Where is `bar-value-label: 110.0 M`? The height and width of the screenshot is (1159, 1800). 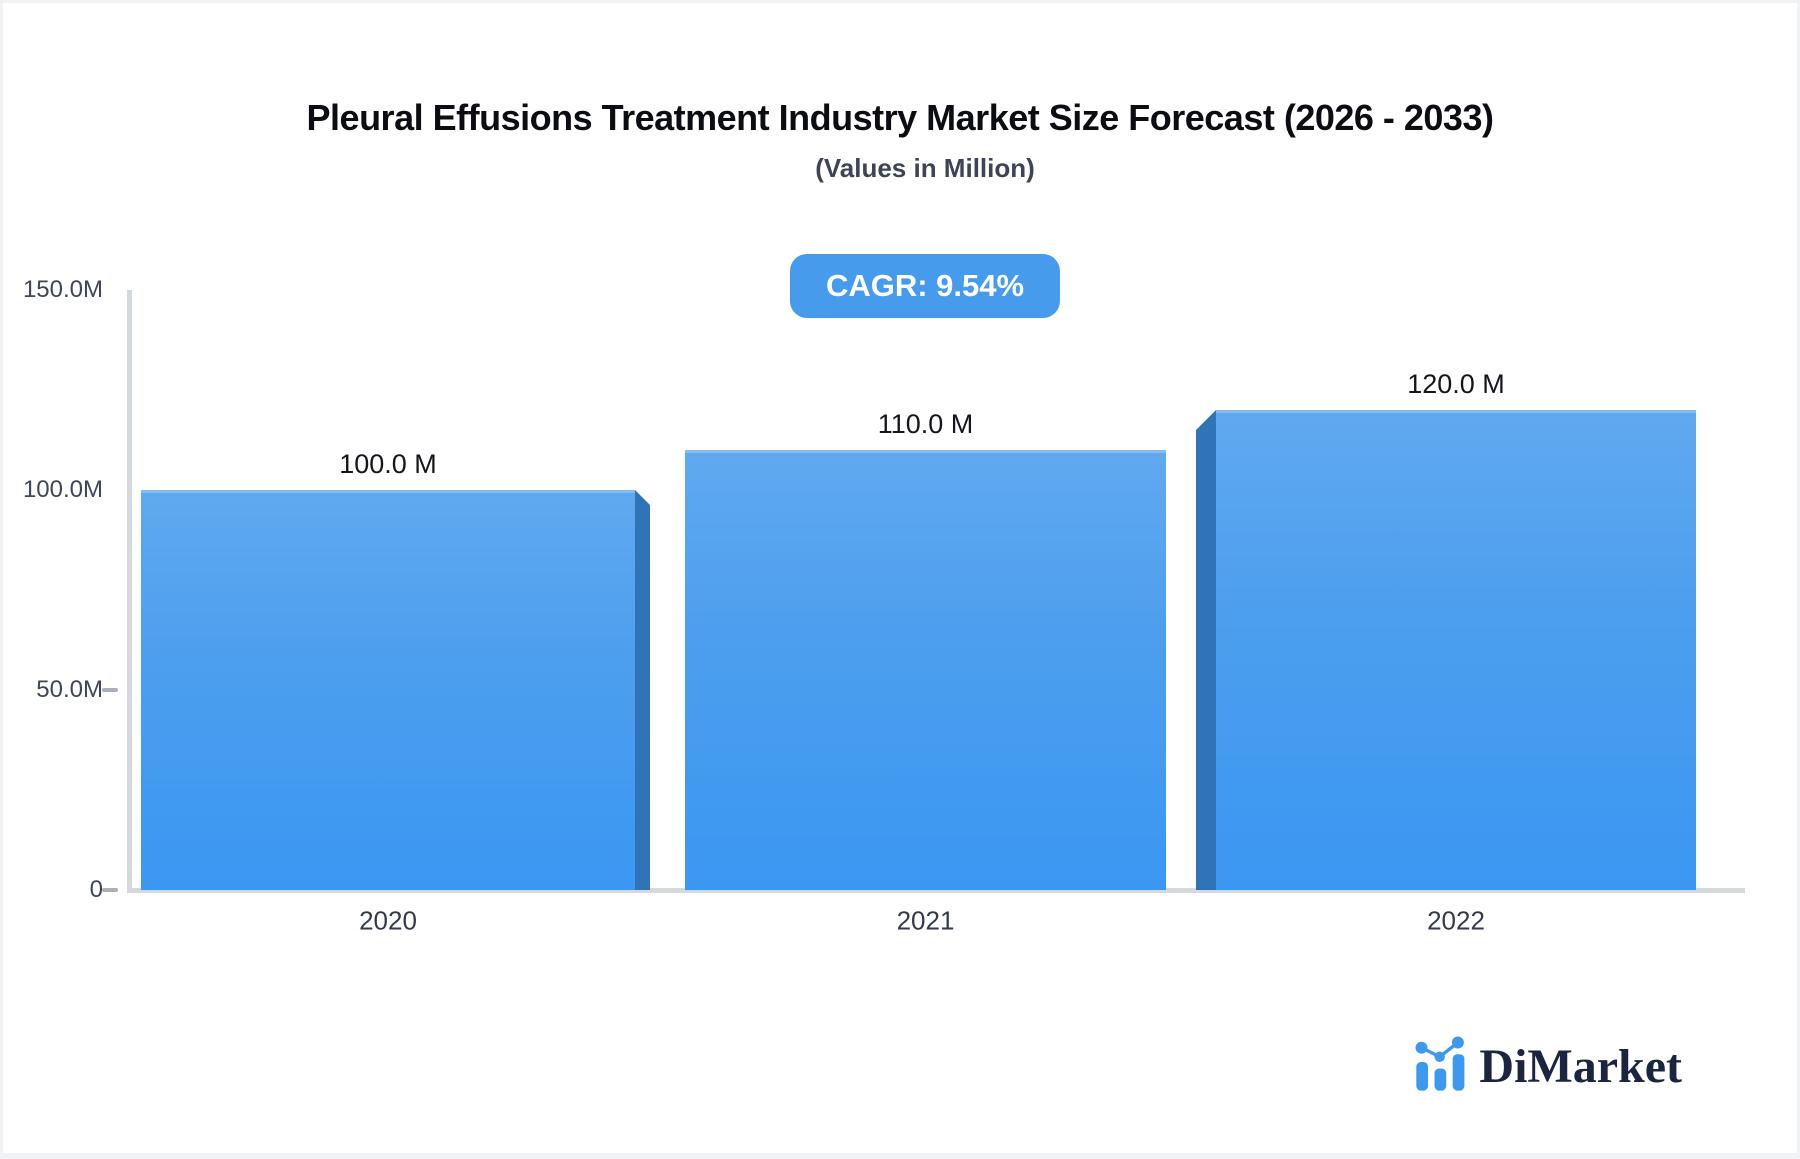 bar-value-label: 110.0 M is located at coordinates (925, 424).